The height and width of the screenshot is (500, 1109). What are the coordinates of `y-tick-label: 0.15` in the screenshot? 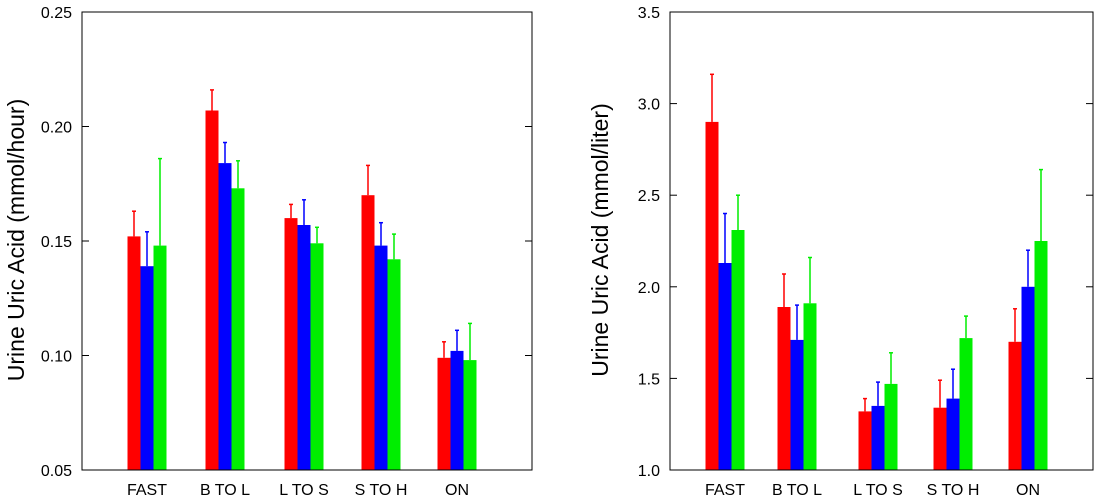 It's located at (56, 242).